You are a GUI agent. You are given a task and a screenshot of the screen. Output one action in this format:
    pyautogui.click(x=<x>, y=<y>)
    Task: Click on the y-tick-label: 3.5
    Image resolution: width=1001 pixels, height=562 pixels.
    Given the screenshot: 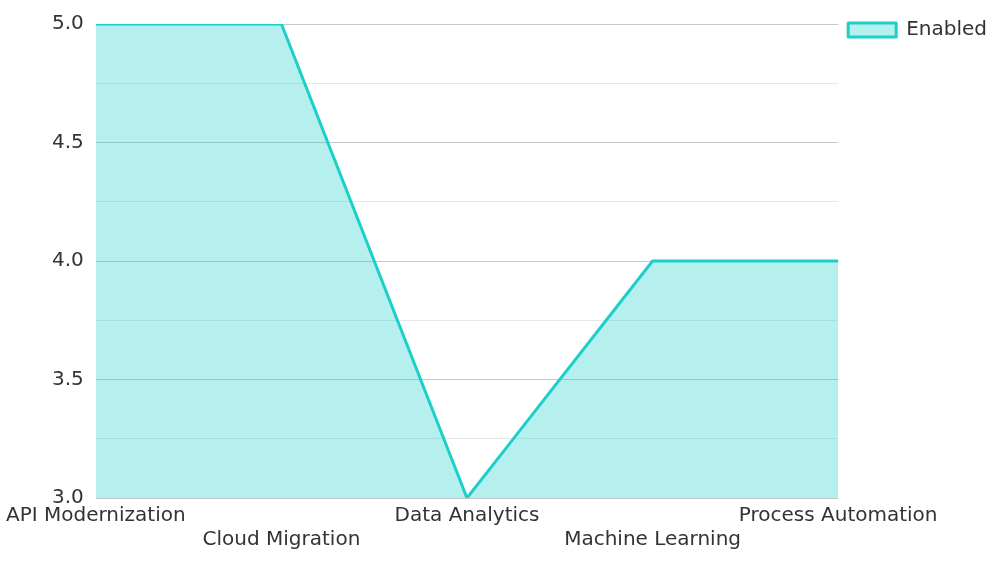 What is the action you would take?
    pyautogui.click(x=68, y=377)
    